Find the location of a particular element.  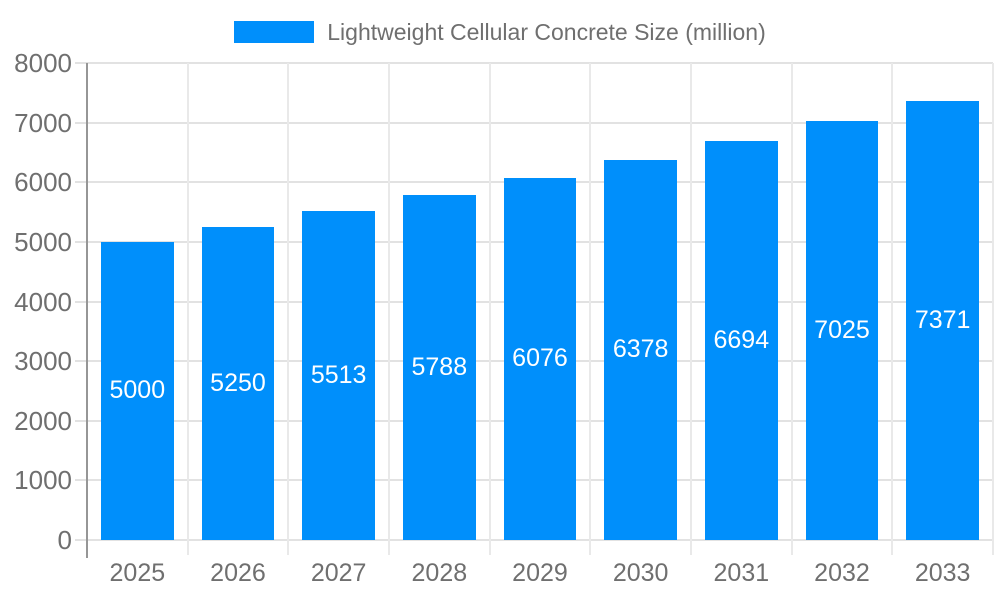

bar-2027: 5513 is located at coordinates (338, 375).